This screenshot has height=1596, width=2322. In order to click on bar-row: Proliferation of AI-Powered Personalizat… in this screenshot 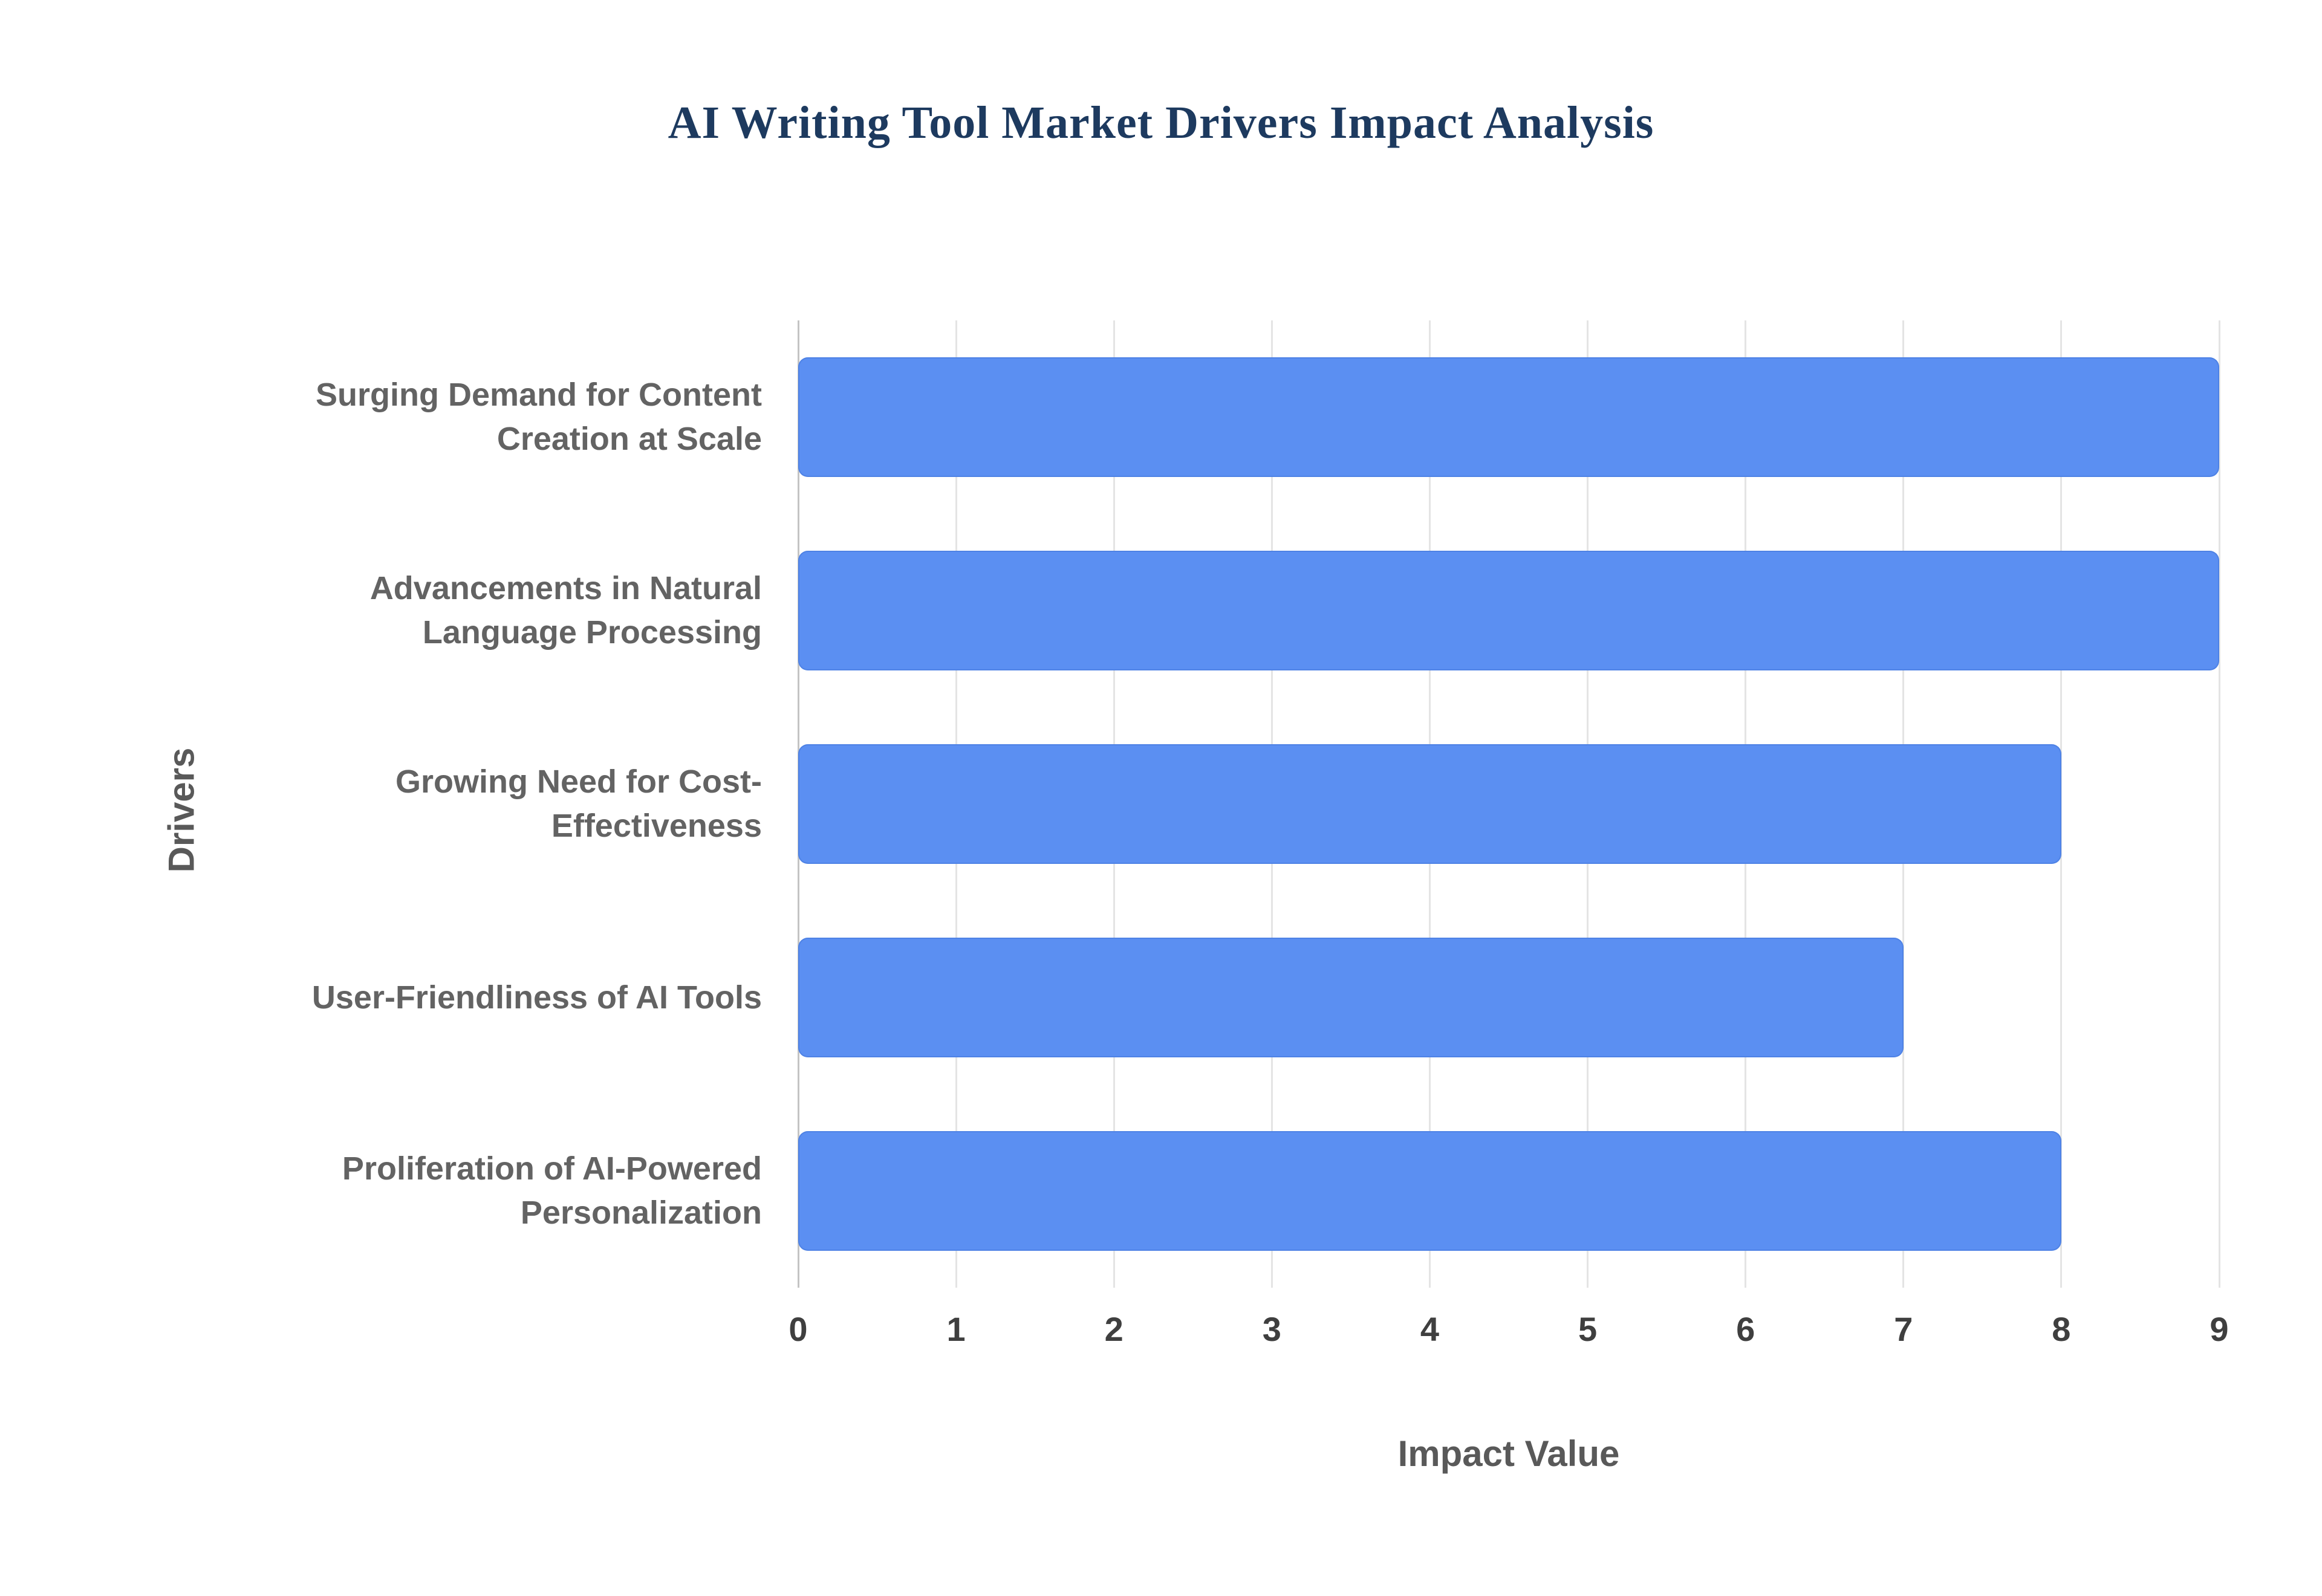, I will do `click(1281, 1191)`.